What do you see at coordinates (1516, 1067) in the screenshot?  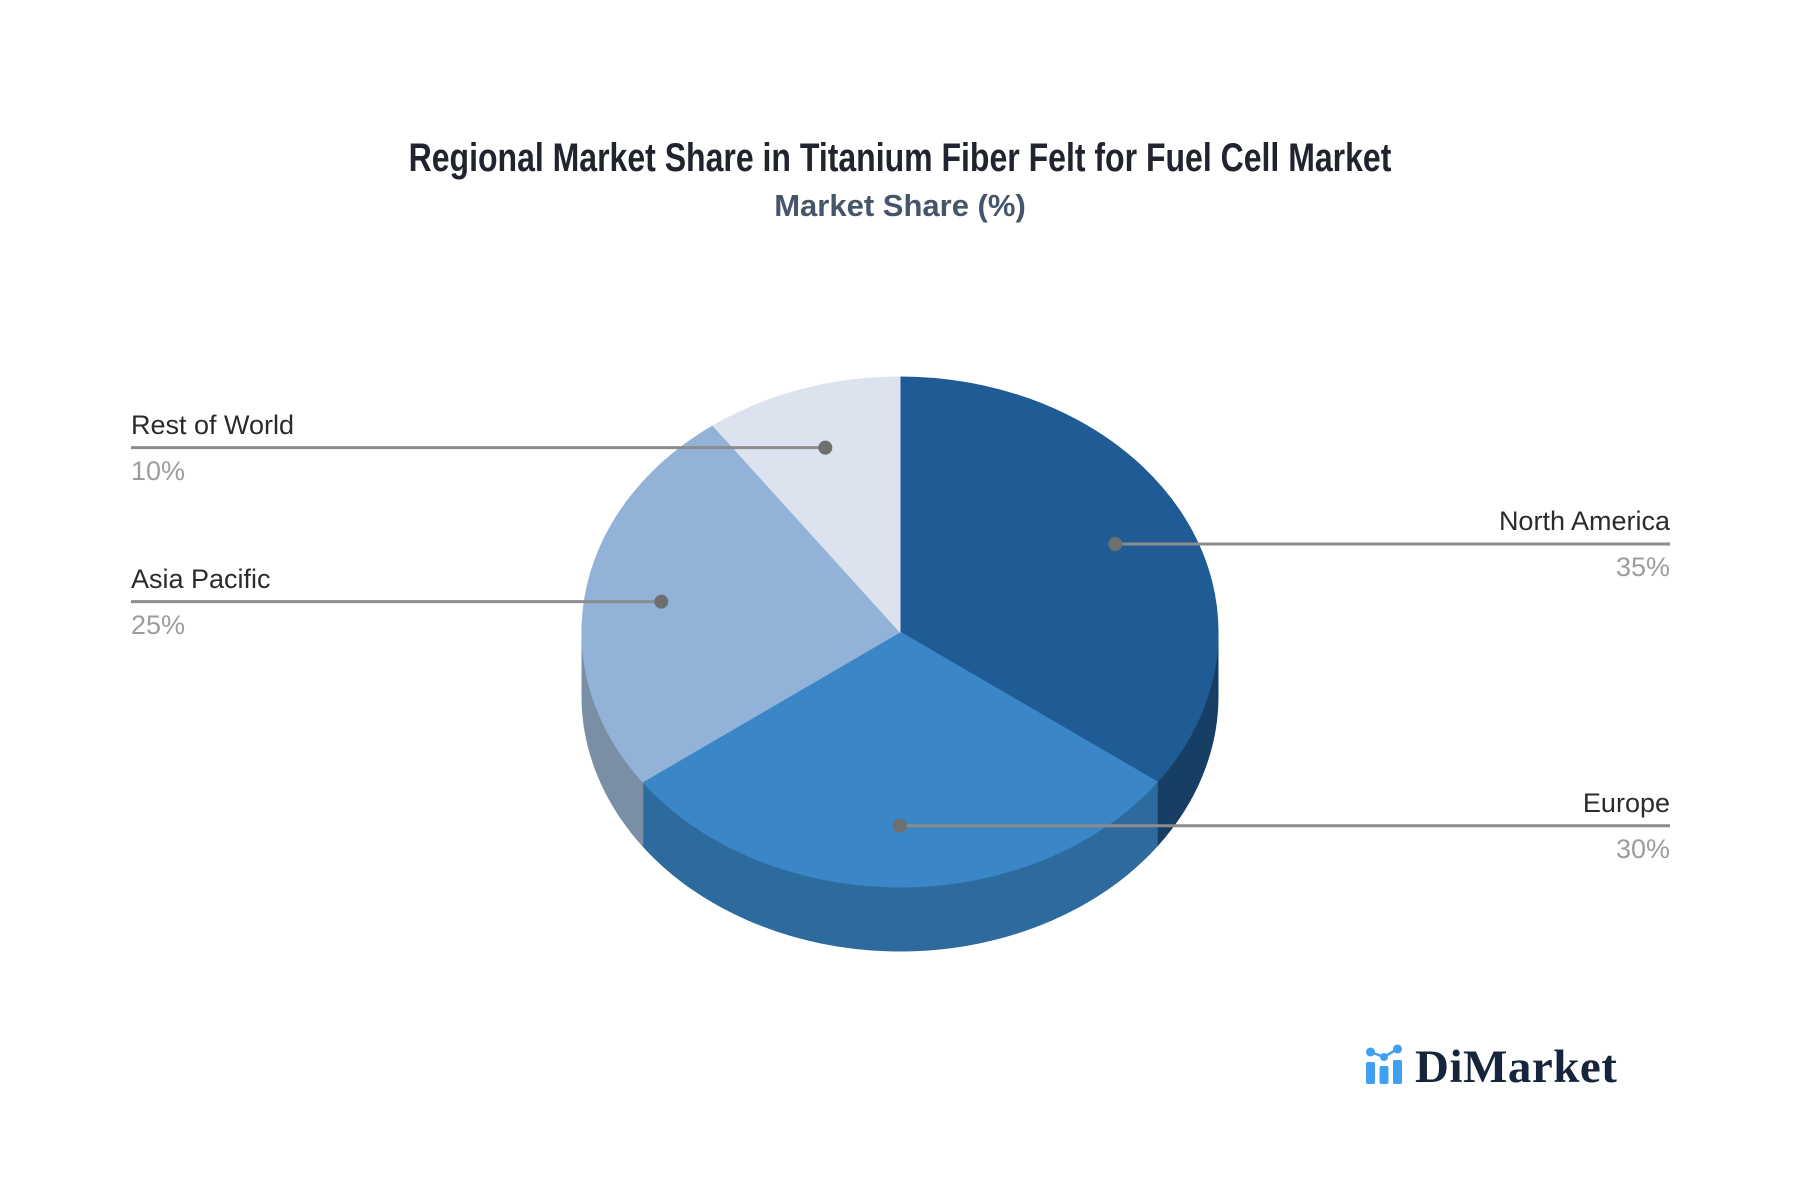 I see `brand-logo-text: DiMarket` at bounding box center [1516, 1067].